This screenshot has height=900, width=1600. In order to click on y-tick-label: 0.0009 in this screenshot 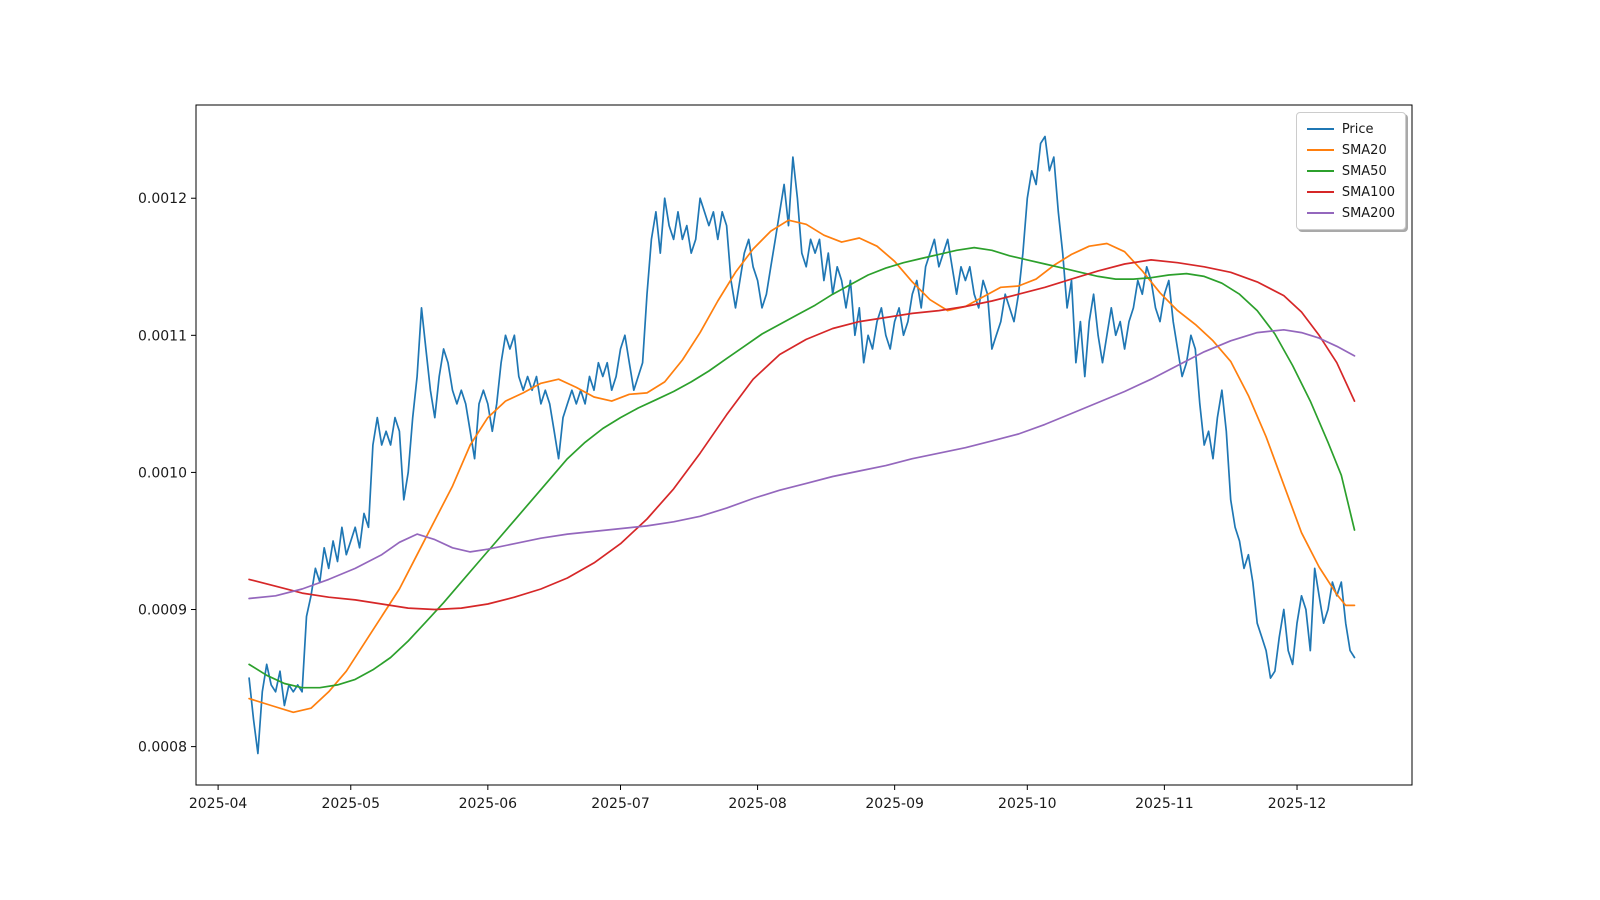, I will do `click(162, 611)`.